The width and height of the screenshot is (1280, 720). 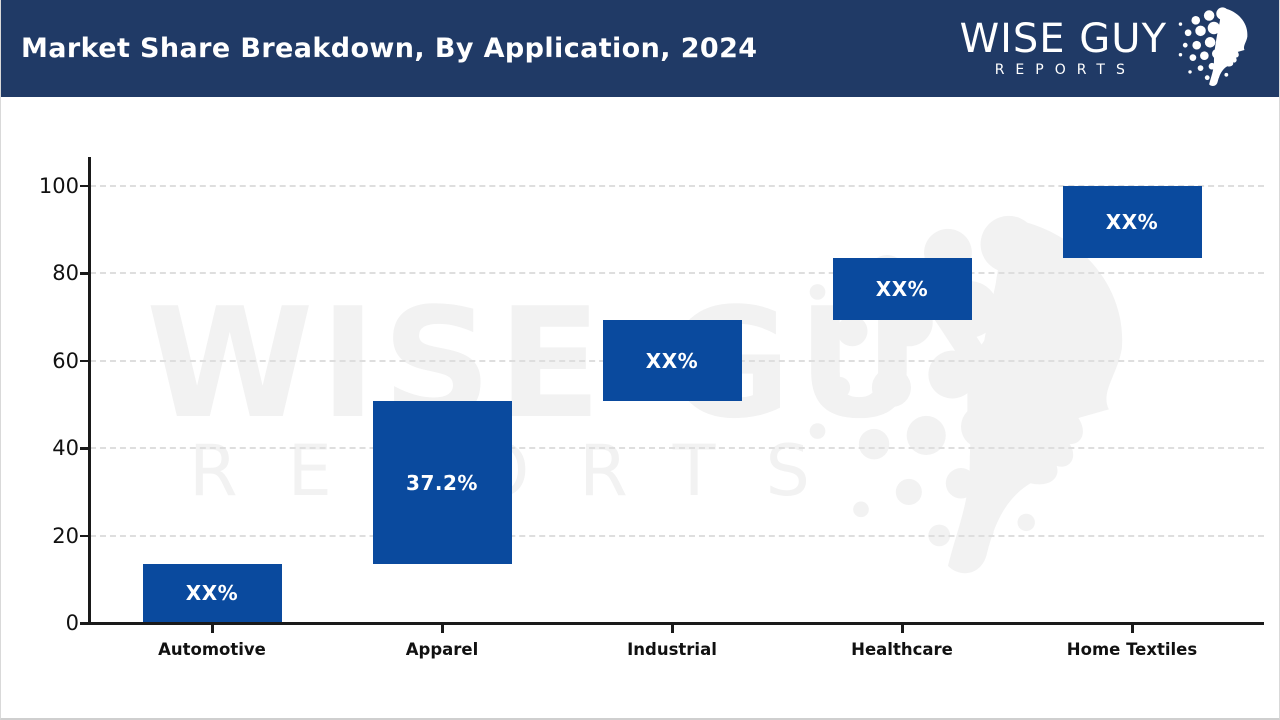 What do you see at coordinates (966, 394) in the screenshot?
I see `watermark-dotted-head-icon` at bounding box center [966, 394].